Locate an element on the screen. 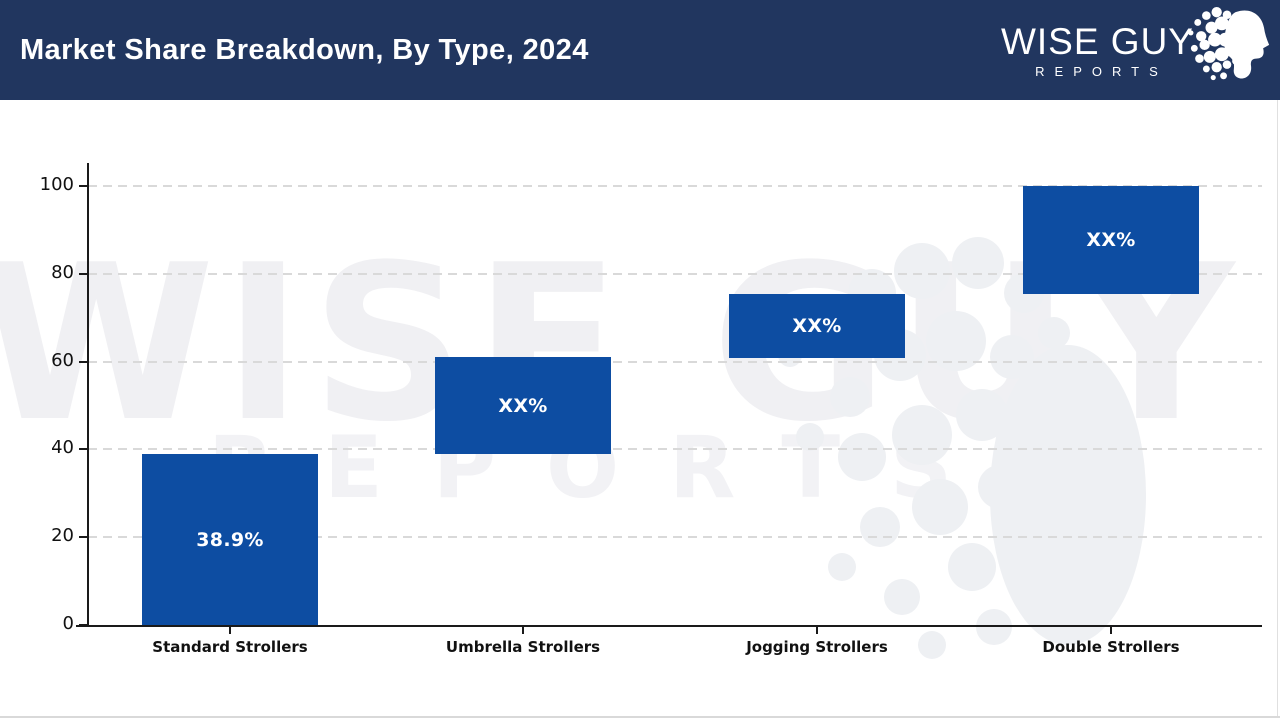  bar-value-label-double-strollers: XX% is located at coordinates (1111, 240).